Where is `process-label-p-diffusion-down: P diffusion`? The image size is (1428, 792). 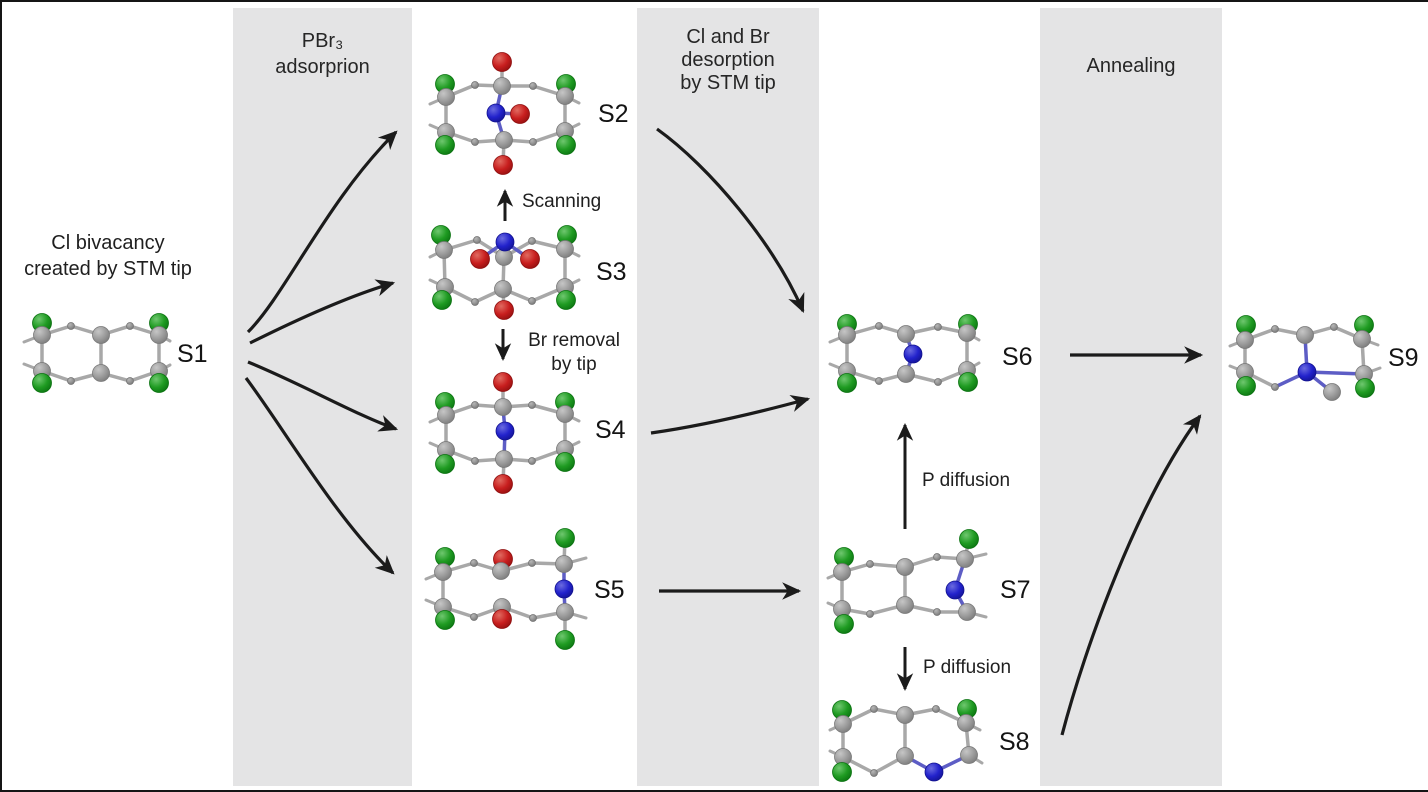
process-label-p-diffusion-down: P diffusion is located at coordinates (978, 668).